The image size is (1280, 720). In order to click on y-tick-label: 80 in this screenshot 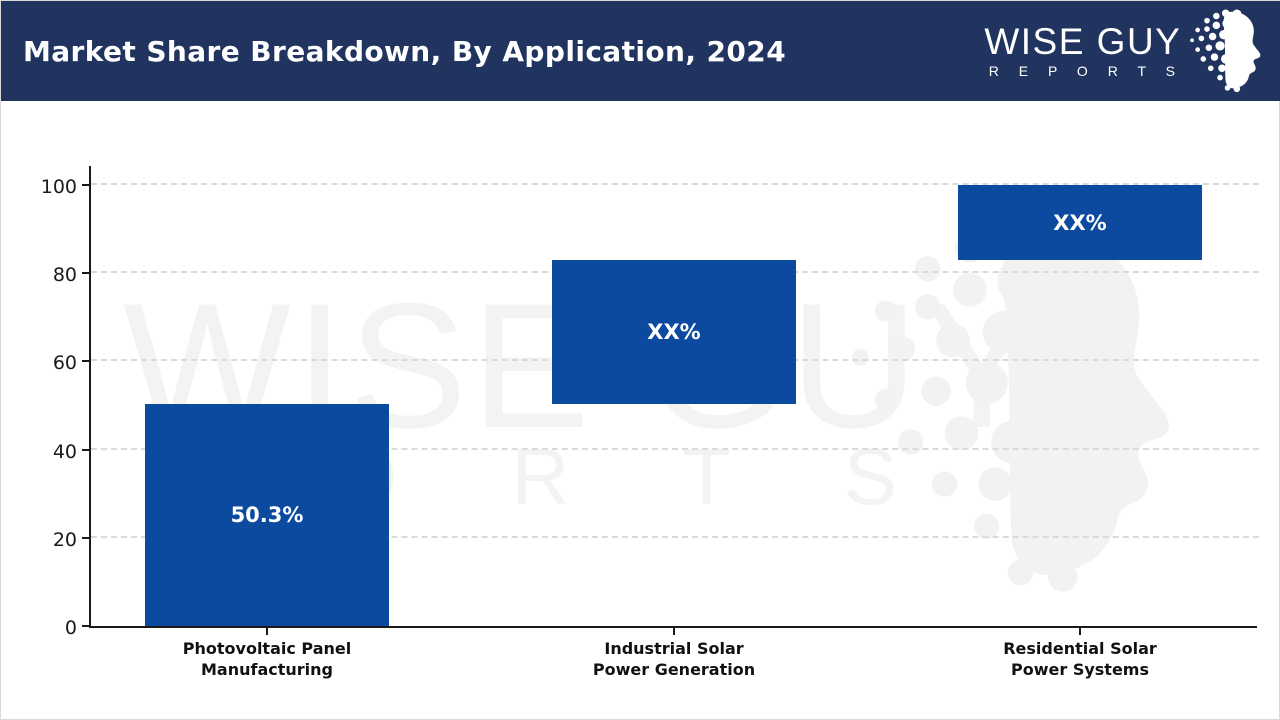, I will do `click(64, 275)`.